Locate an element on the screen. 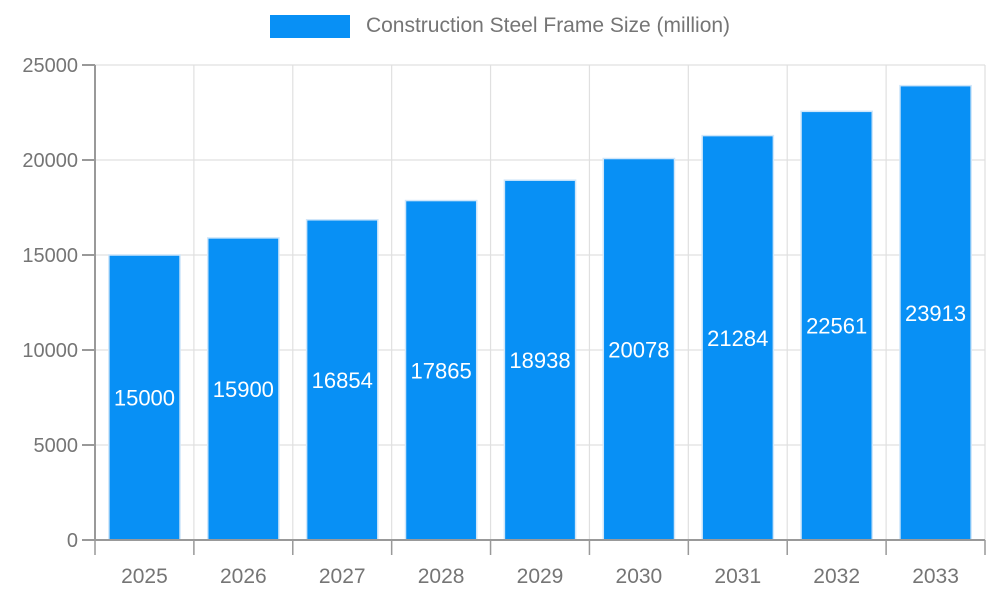 This screenshot has width=1000, height=600. y-tick-label: 15000 is located at coordinates (50, 256).